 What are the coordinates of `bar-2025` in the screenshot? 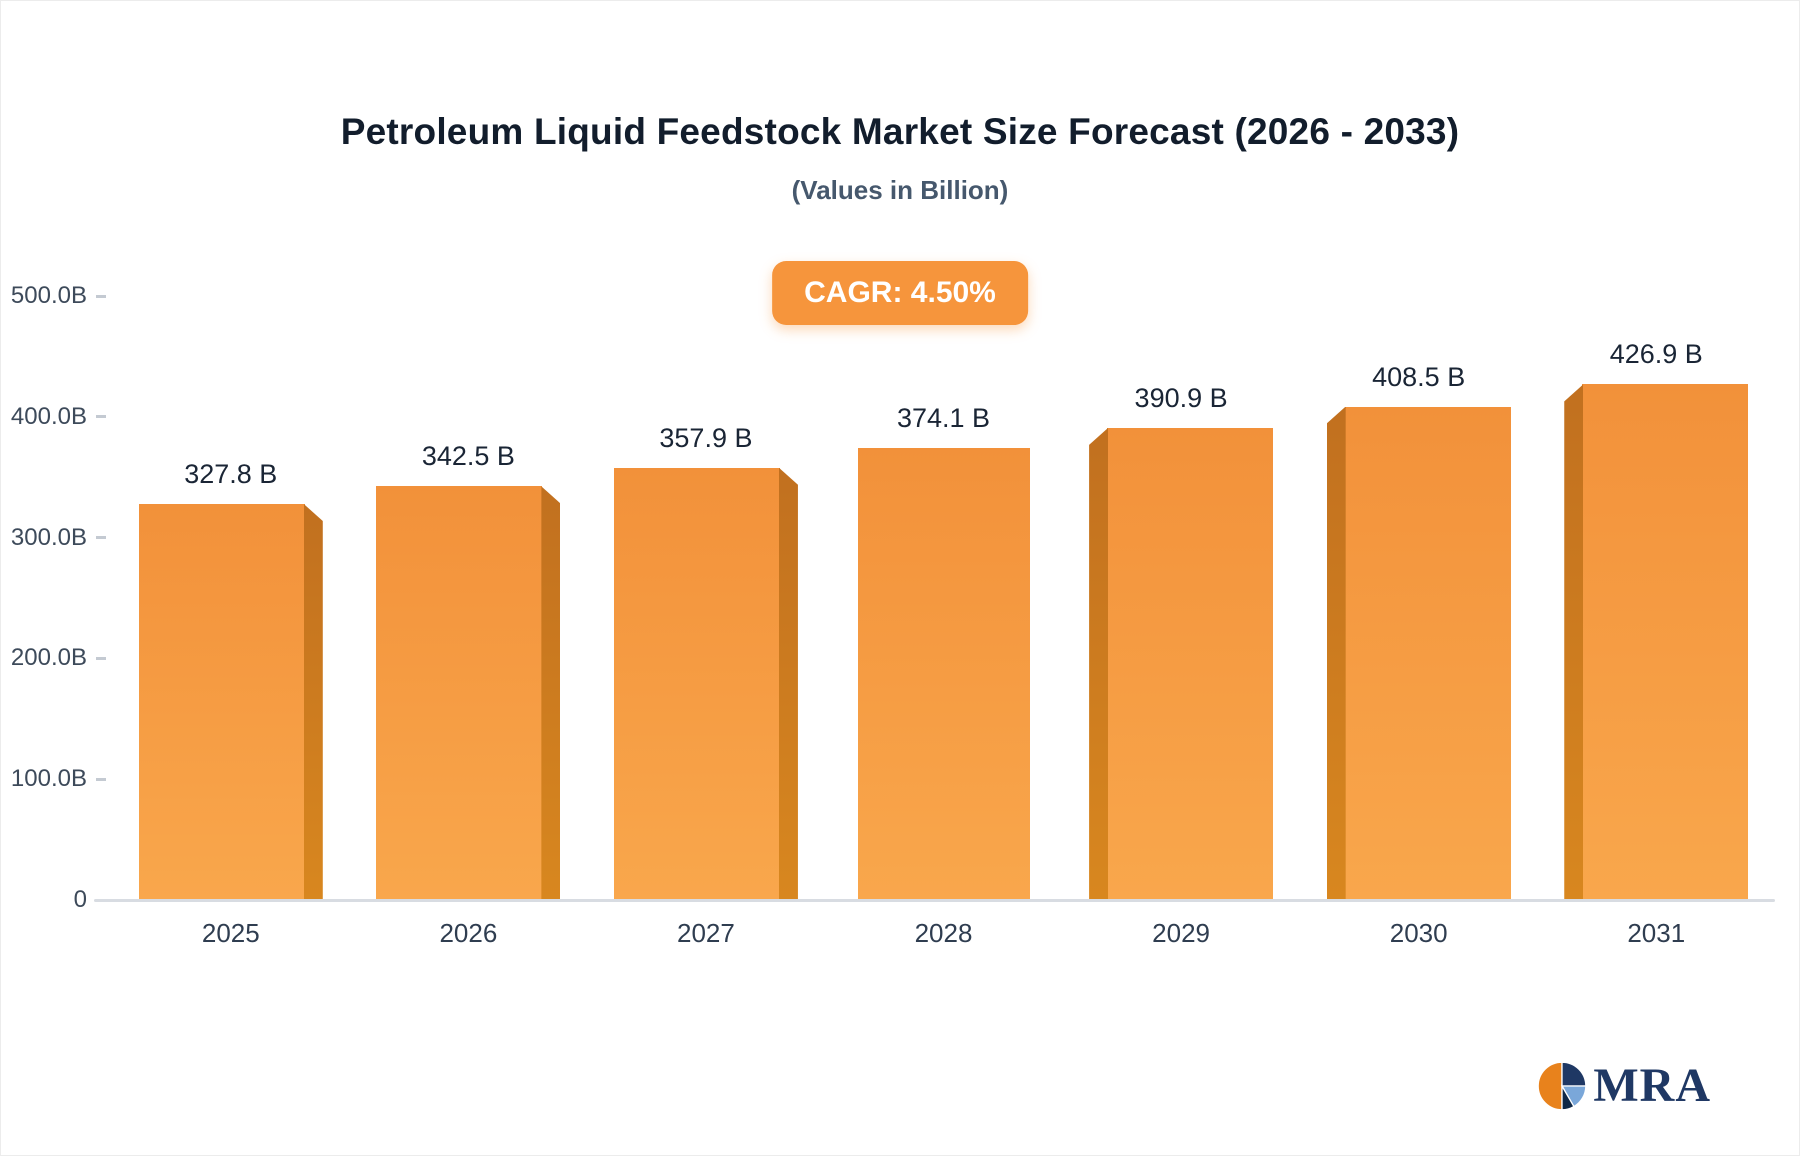 It's located at (230, 702).